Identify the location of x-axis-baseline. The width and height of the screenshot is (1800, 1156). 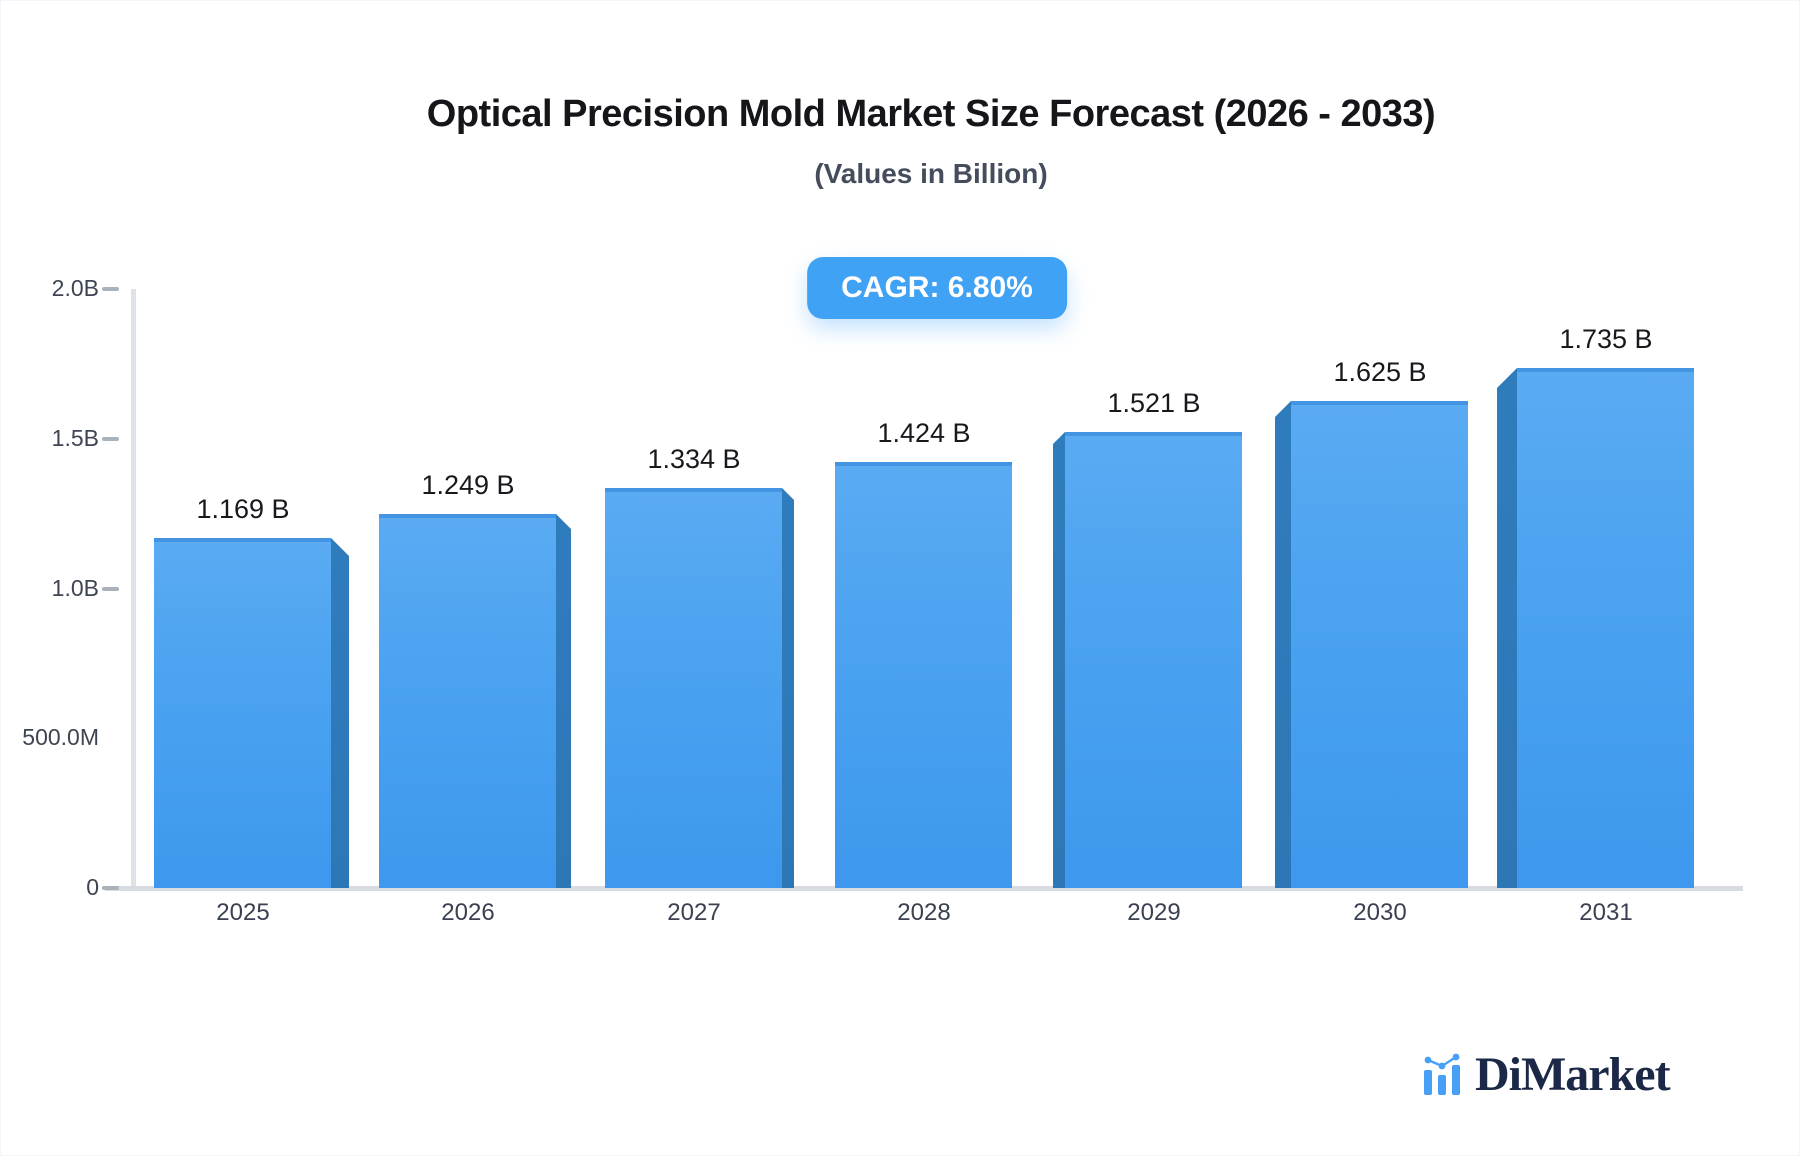
(924, 888).